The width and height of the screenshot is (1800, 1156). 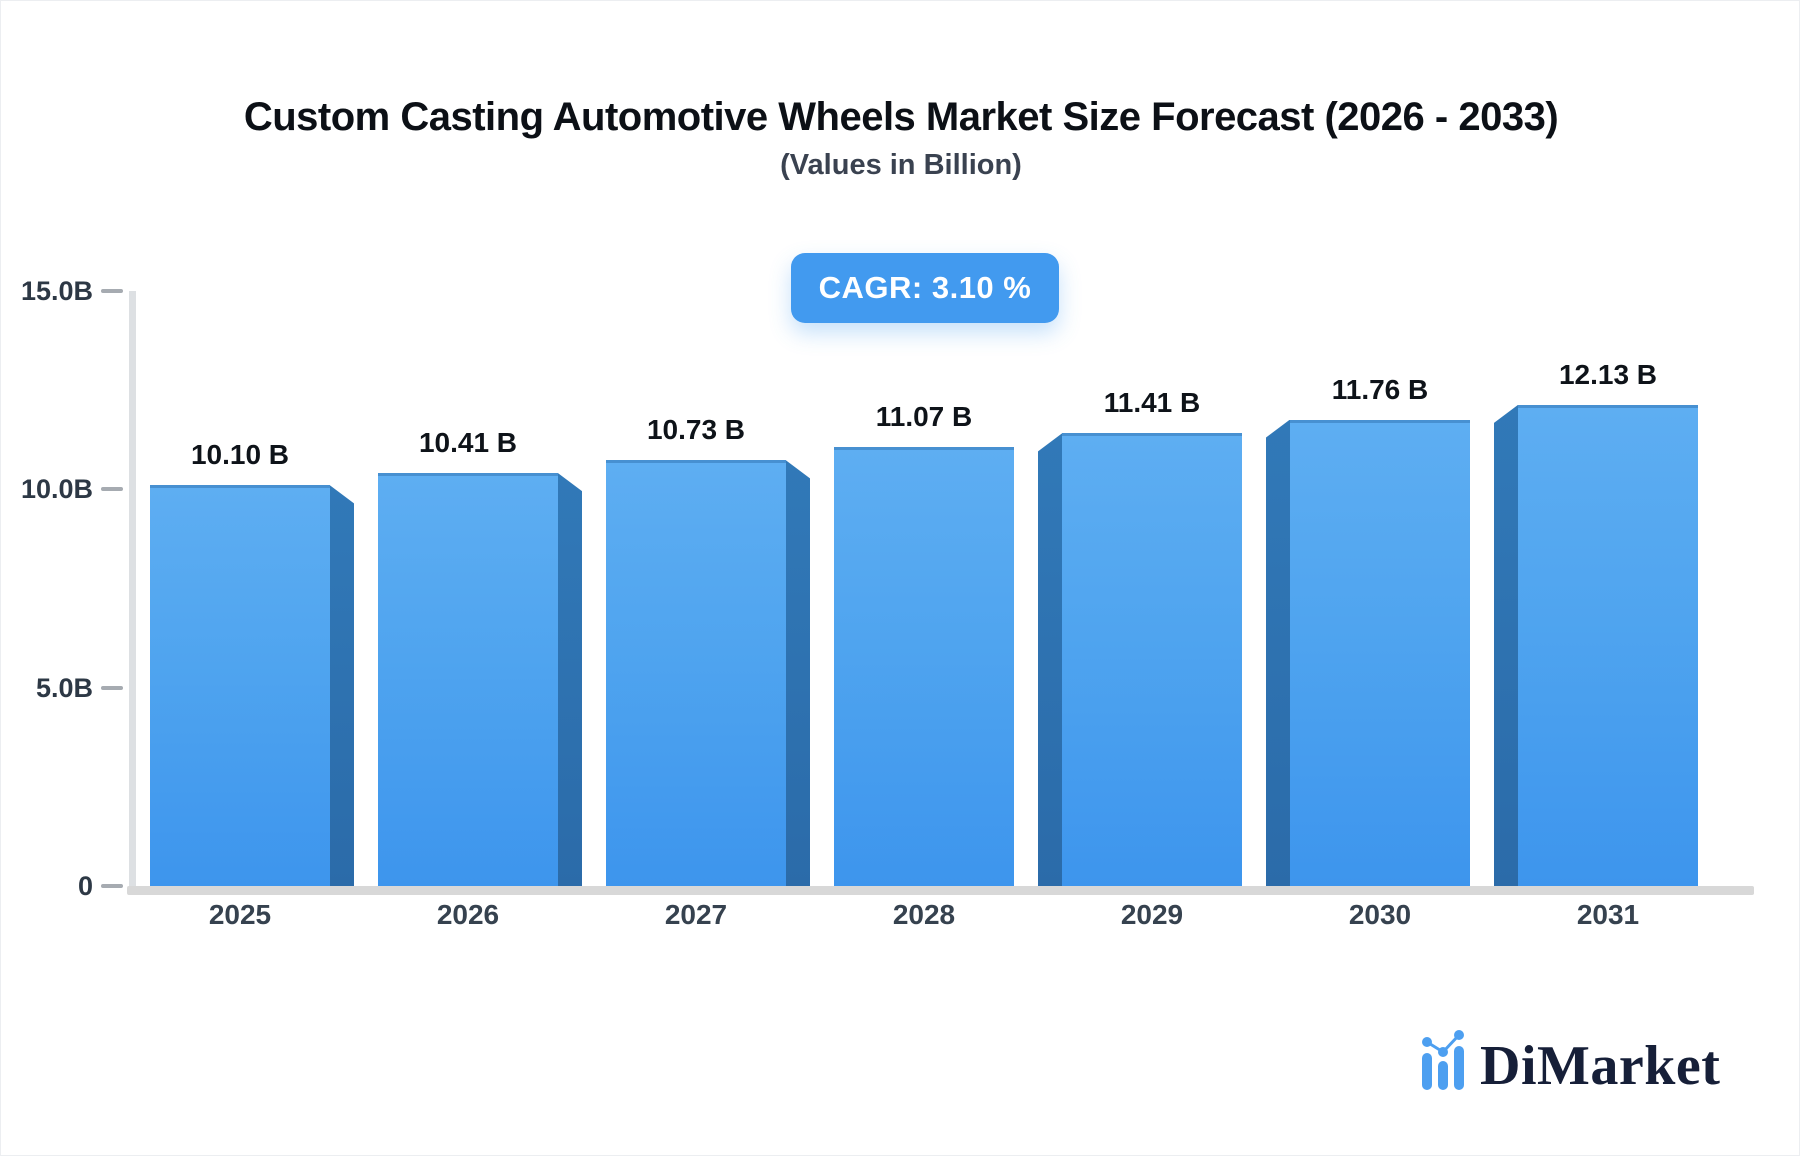 I want to click on x-axis-label: 2027, so click(x=696, y=914).